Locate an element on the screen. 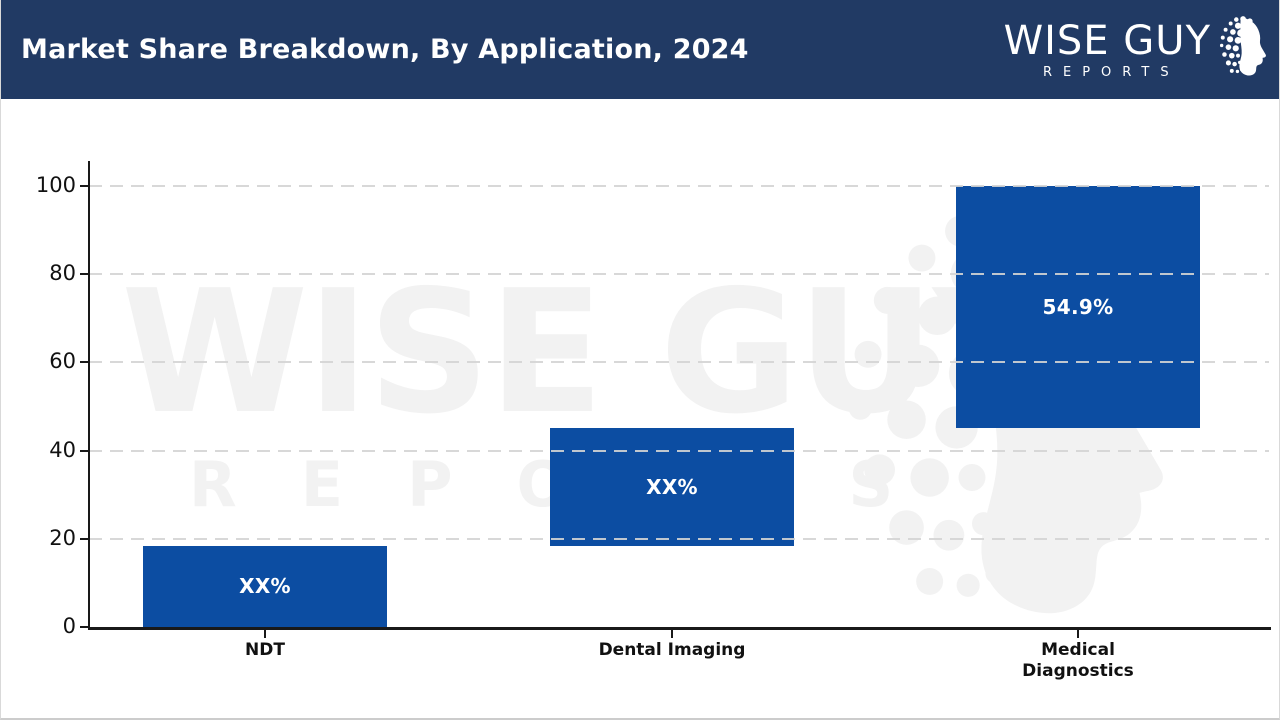 The image size is (1280, 720). logo-text: WISE GUY REPORTS is located at coordinates (1107, 50).